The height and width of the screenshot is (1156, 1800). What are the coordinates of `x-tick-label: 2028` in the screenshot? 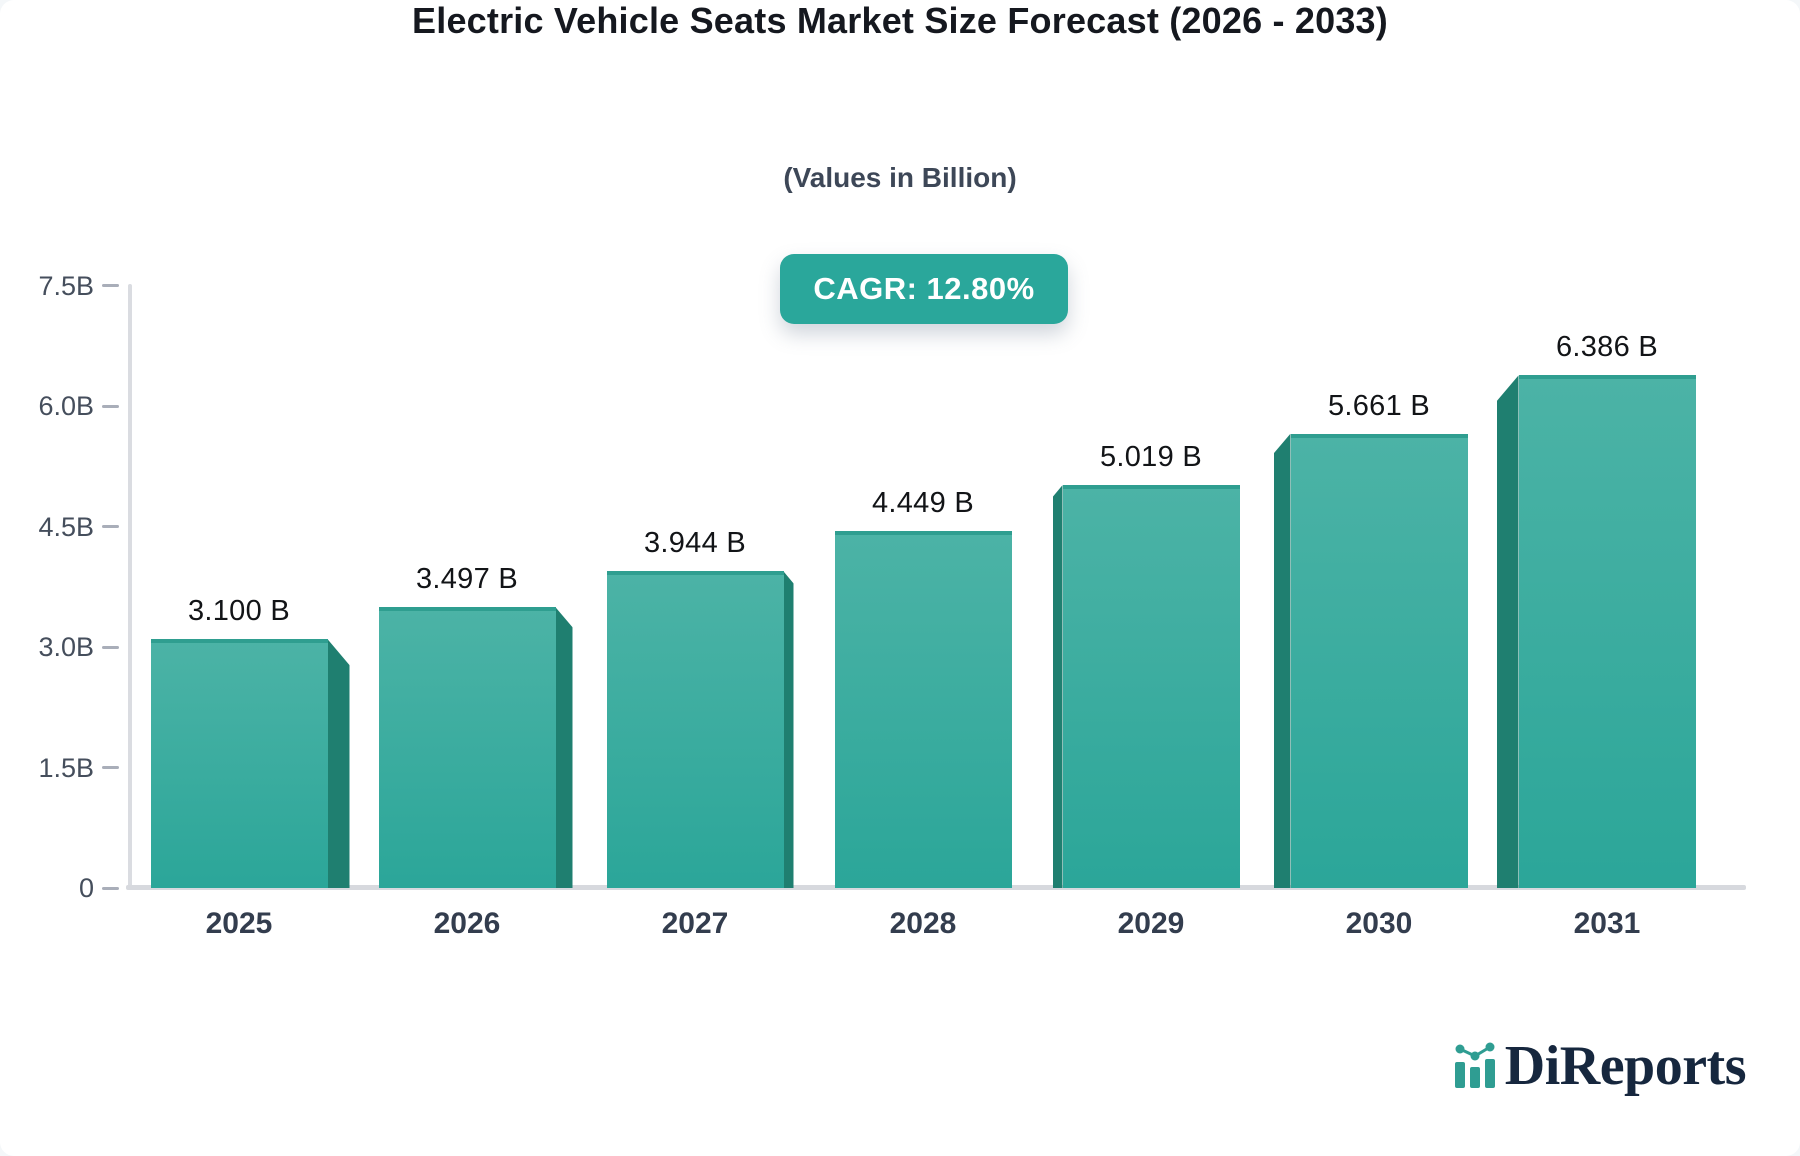 It's located at (923, 923).